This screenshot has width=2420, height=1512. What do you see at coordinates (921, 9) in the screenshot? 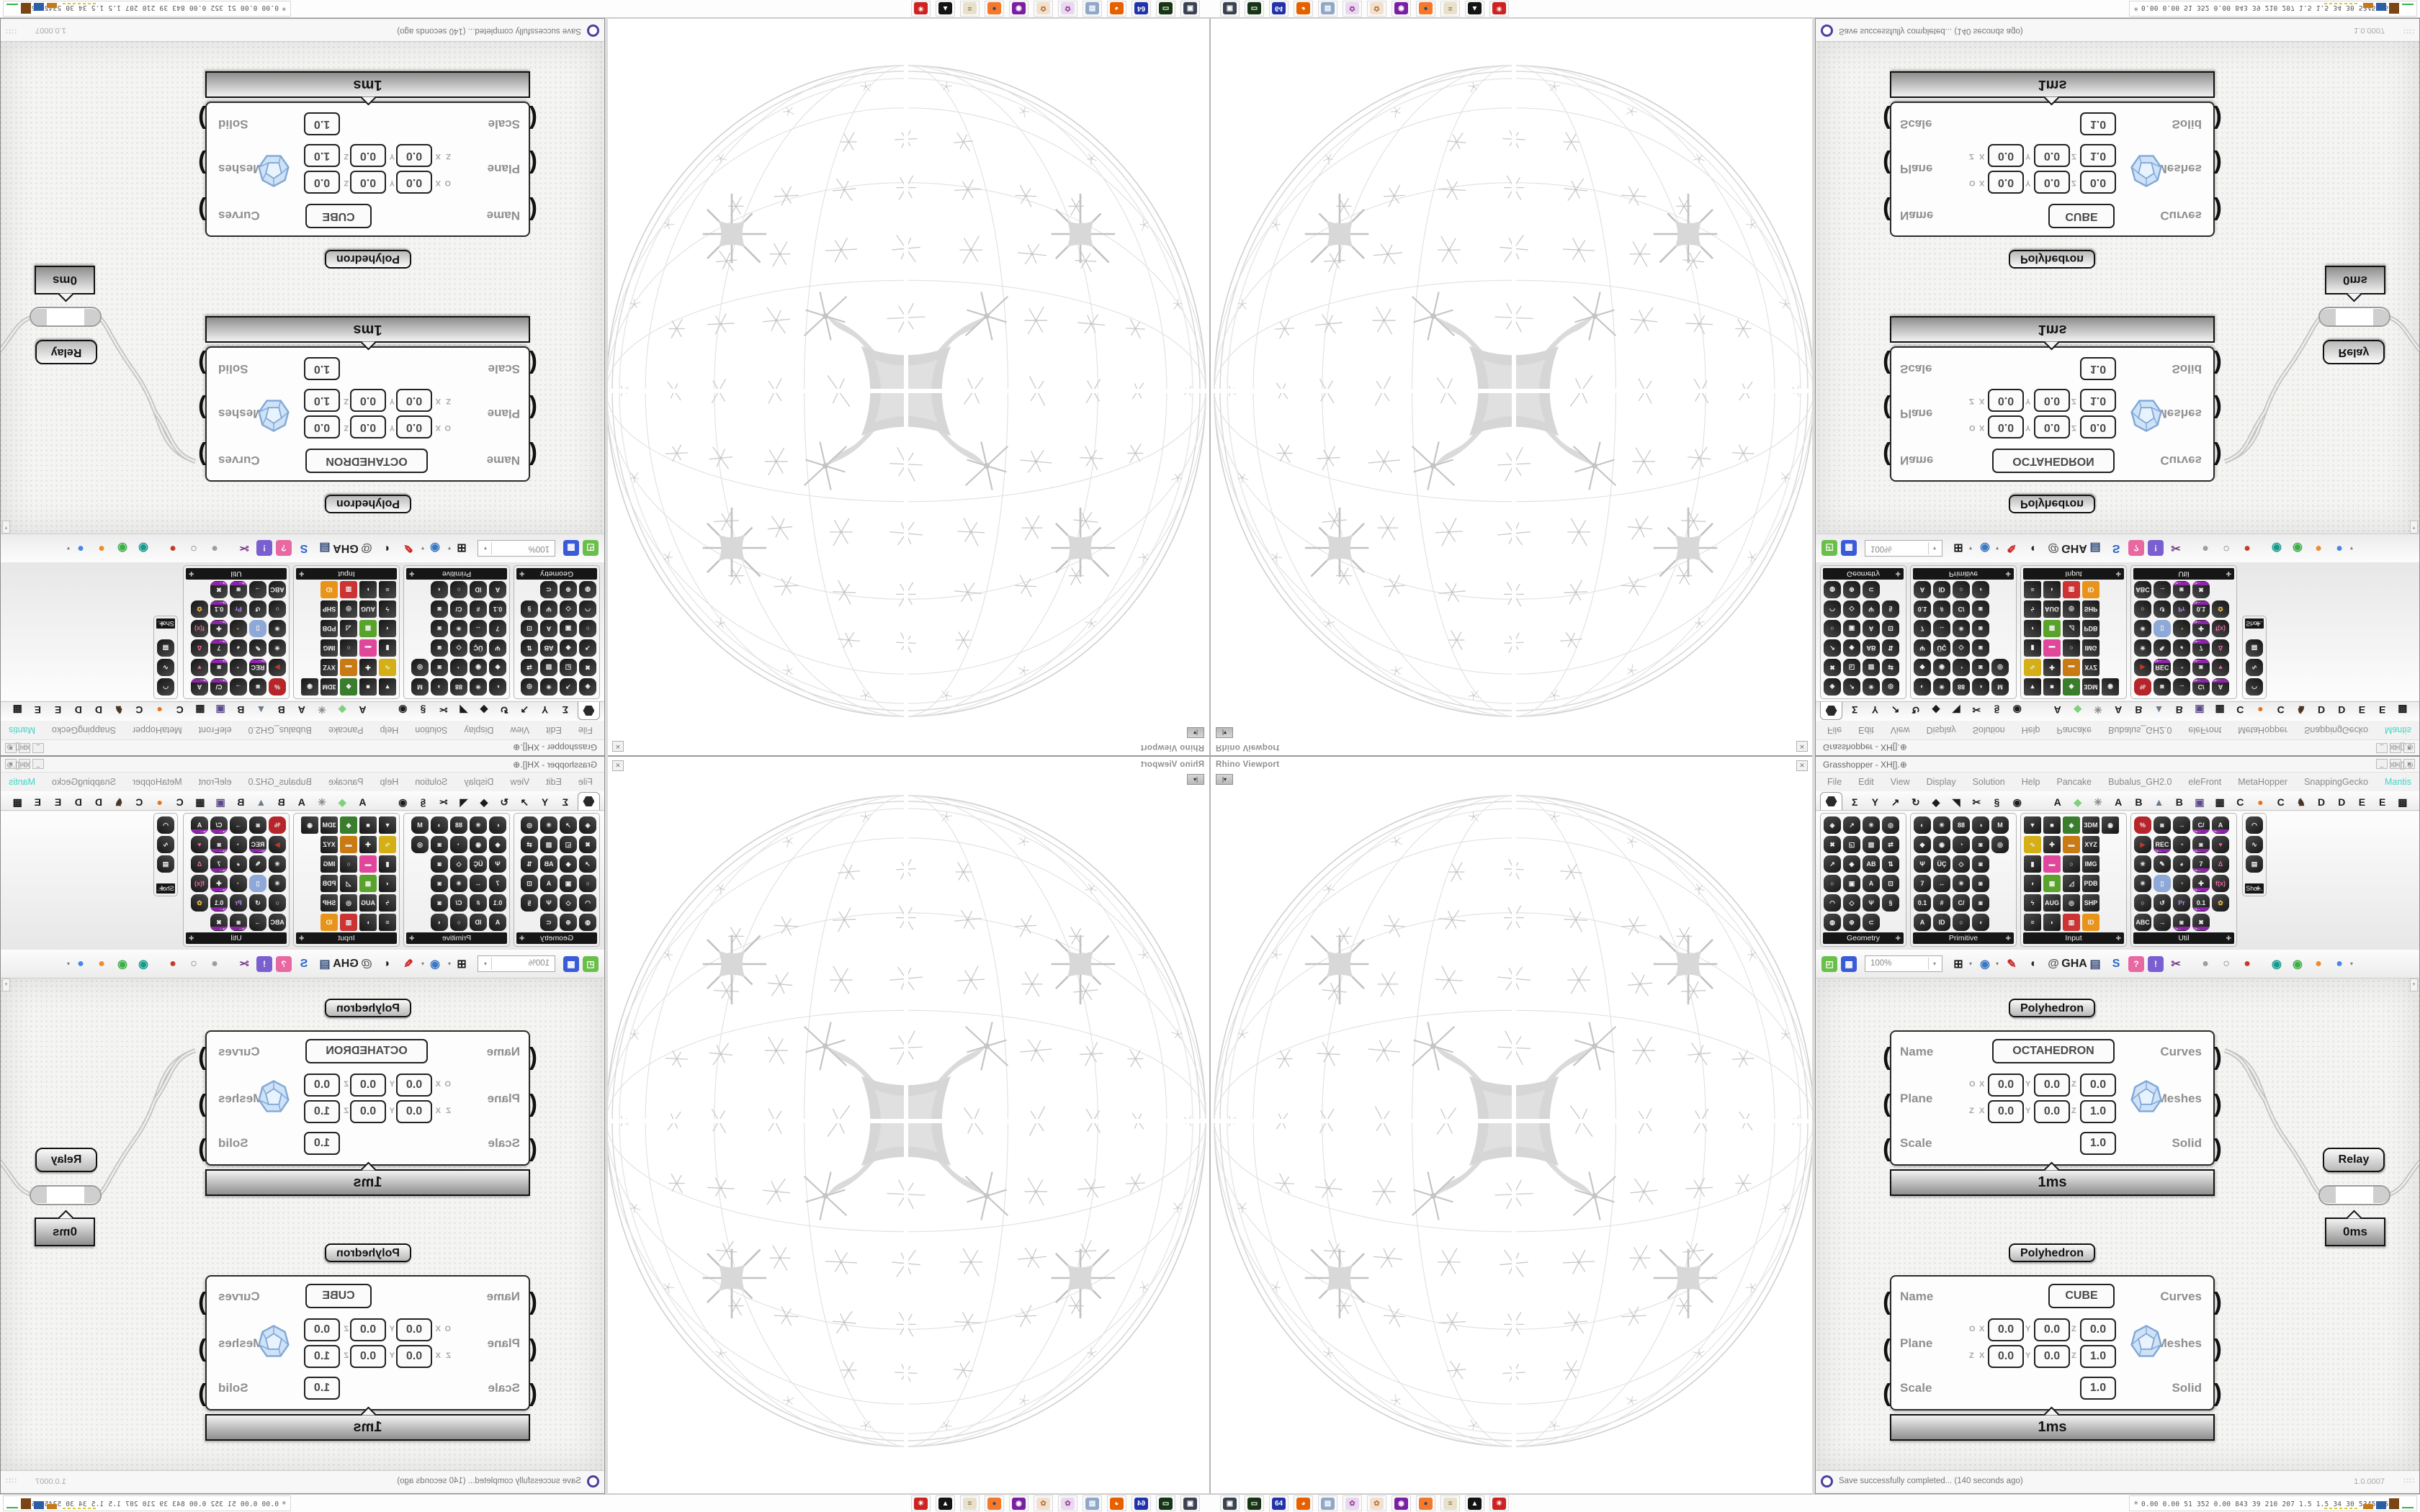
I see `red-gear-icon: ✳` at bounding box center [921, 9].